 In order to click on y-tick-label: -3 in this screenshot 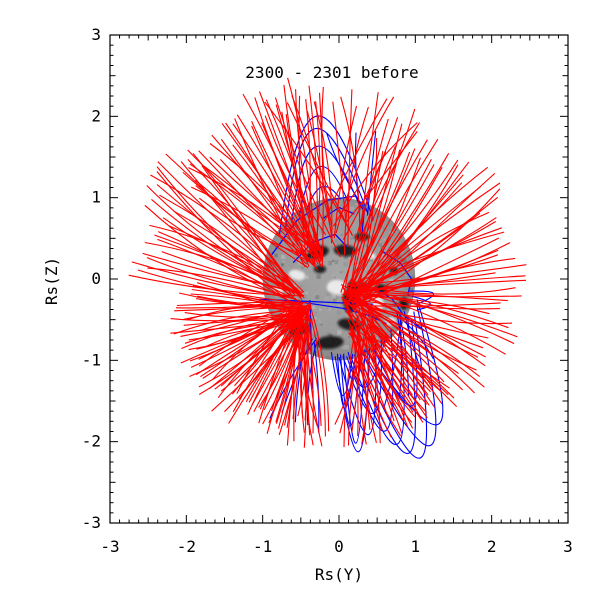, I will do `click(91, 522)`.